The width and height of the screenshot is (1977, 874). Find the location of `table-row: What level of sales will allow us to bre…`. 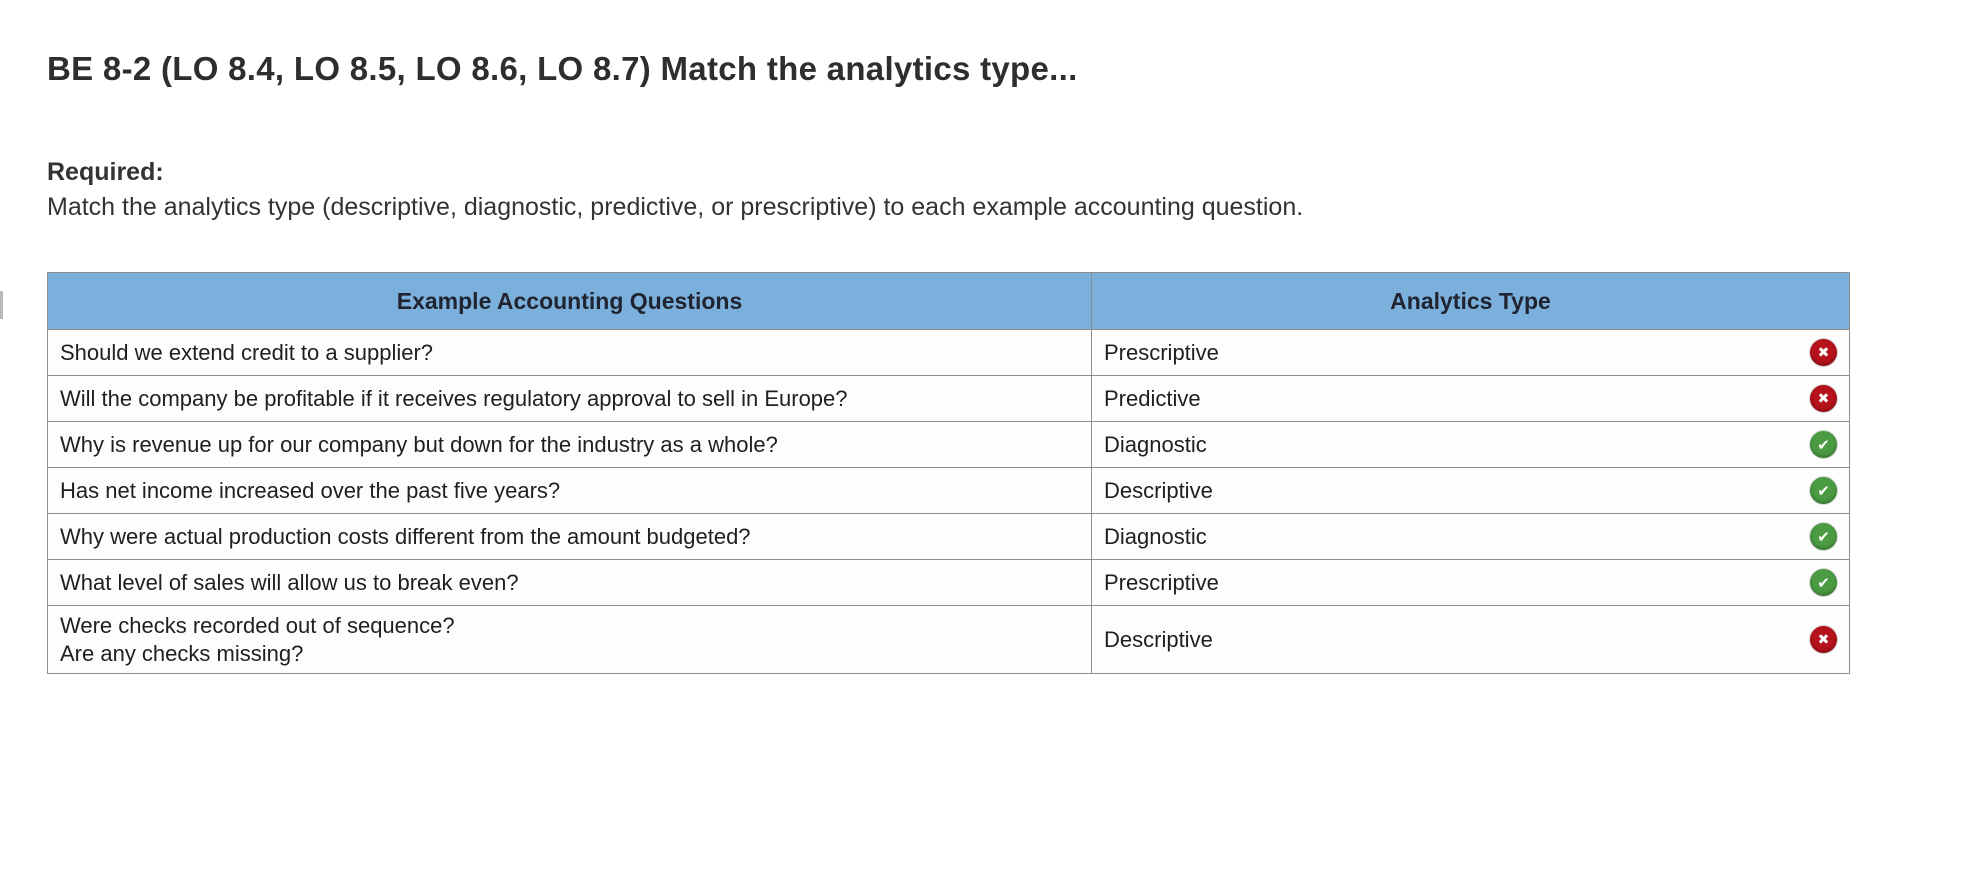

table-row: What level of sales will allow us to bre… is located at coordinates (948, 582).